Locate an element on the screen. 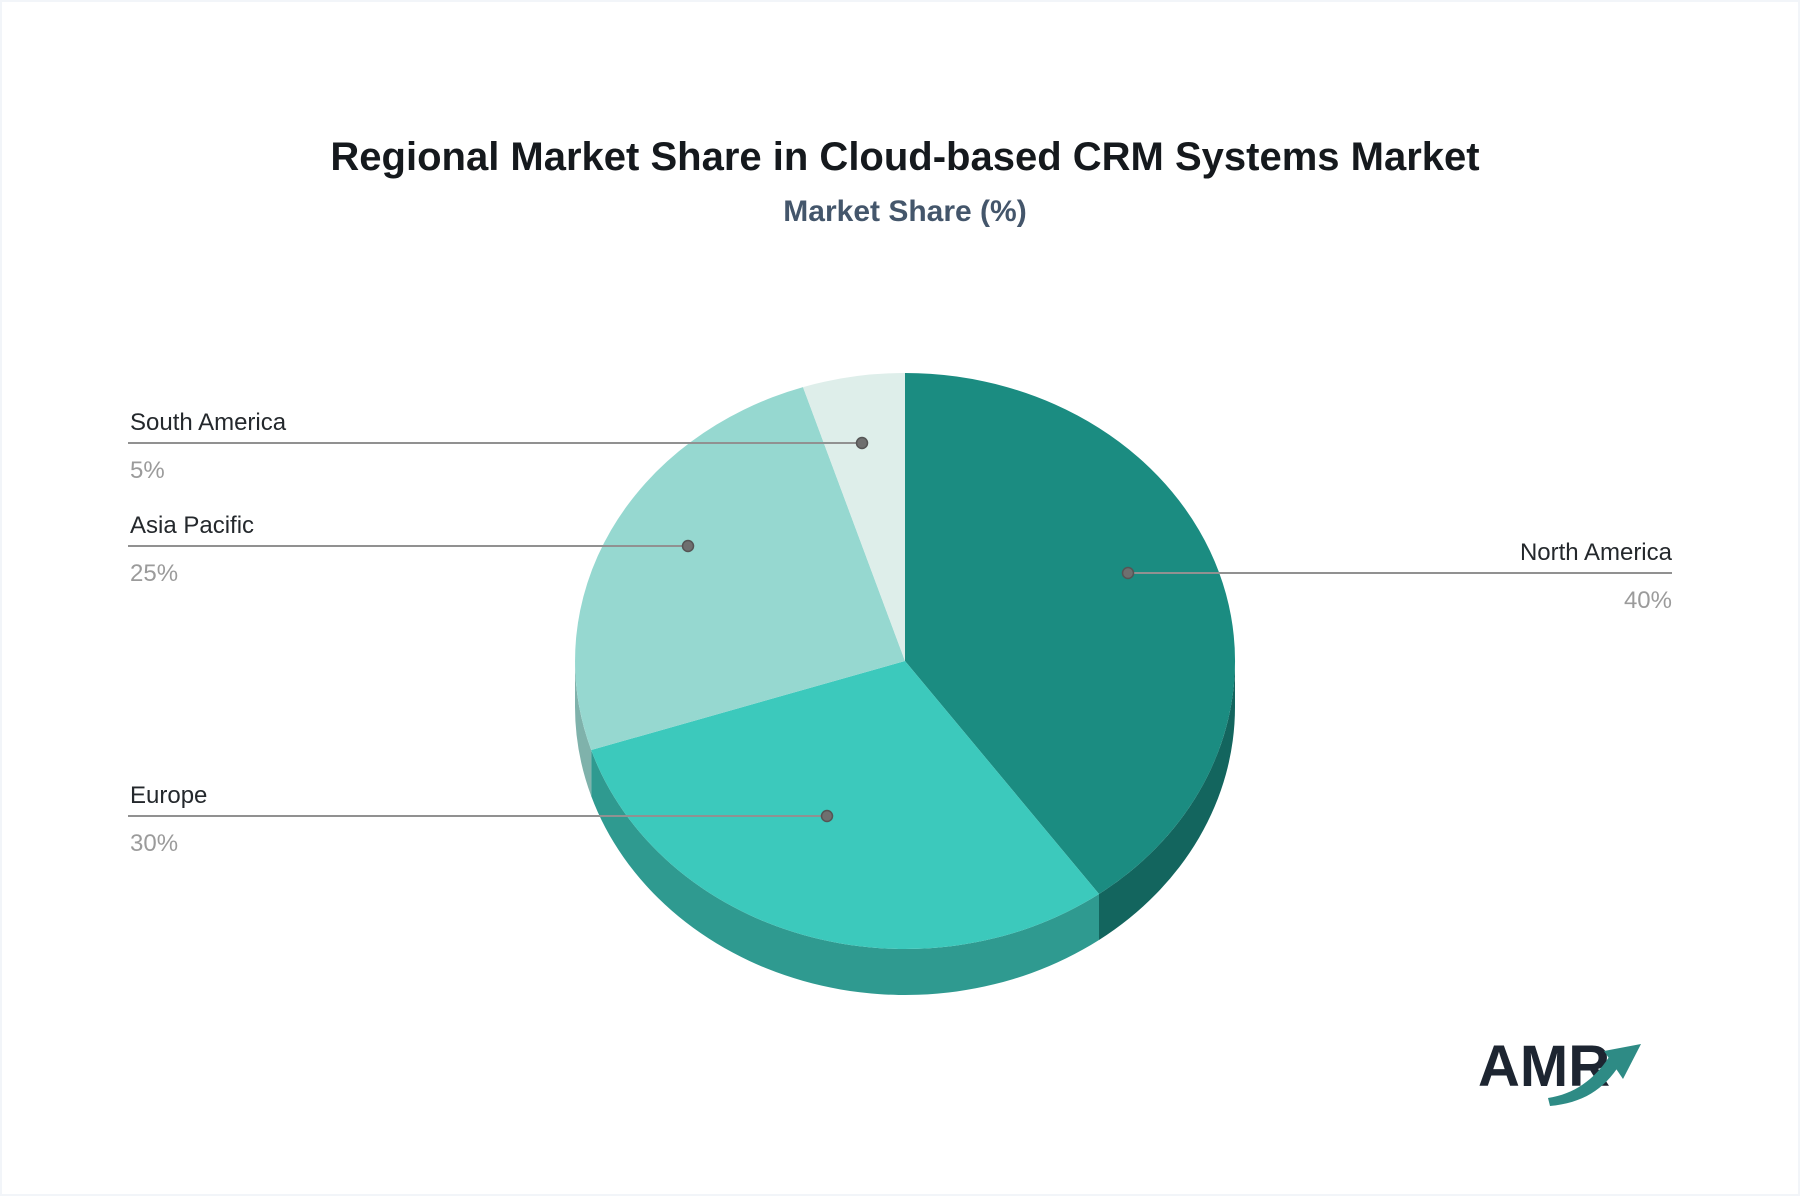  pie-slice-north-america is located at coordinates (1070, 633).